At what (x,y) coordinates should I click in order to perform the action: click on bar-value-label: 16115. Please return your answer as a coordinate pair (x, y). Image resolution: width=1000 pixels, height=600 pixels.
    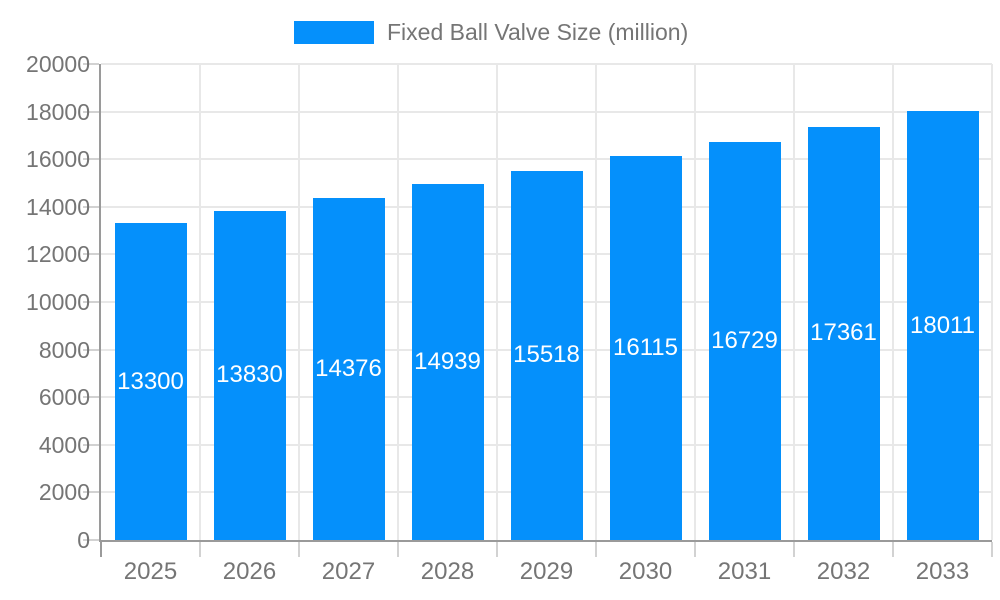
    Looking at the image, I should click on (645, 348).